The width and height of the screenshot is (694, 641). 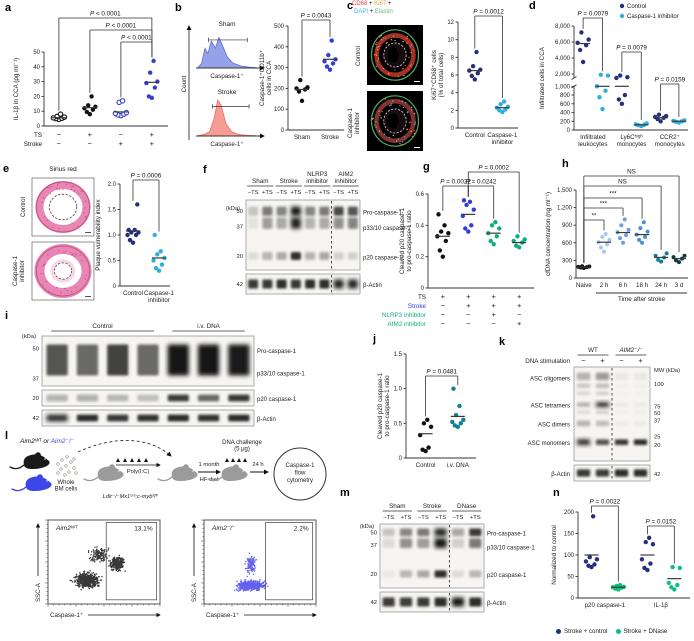 What do you see at coordinates (565, 209) in the screenshot?
I see `svg-text: 1,200` at bounding box center [565, 209].